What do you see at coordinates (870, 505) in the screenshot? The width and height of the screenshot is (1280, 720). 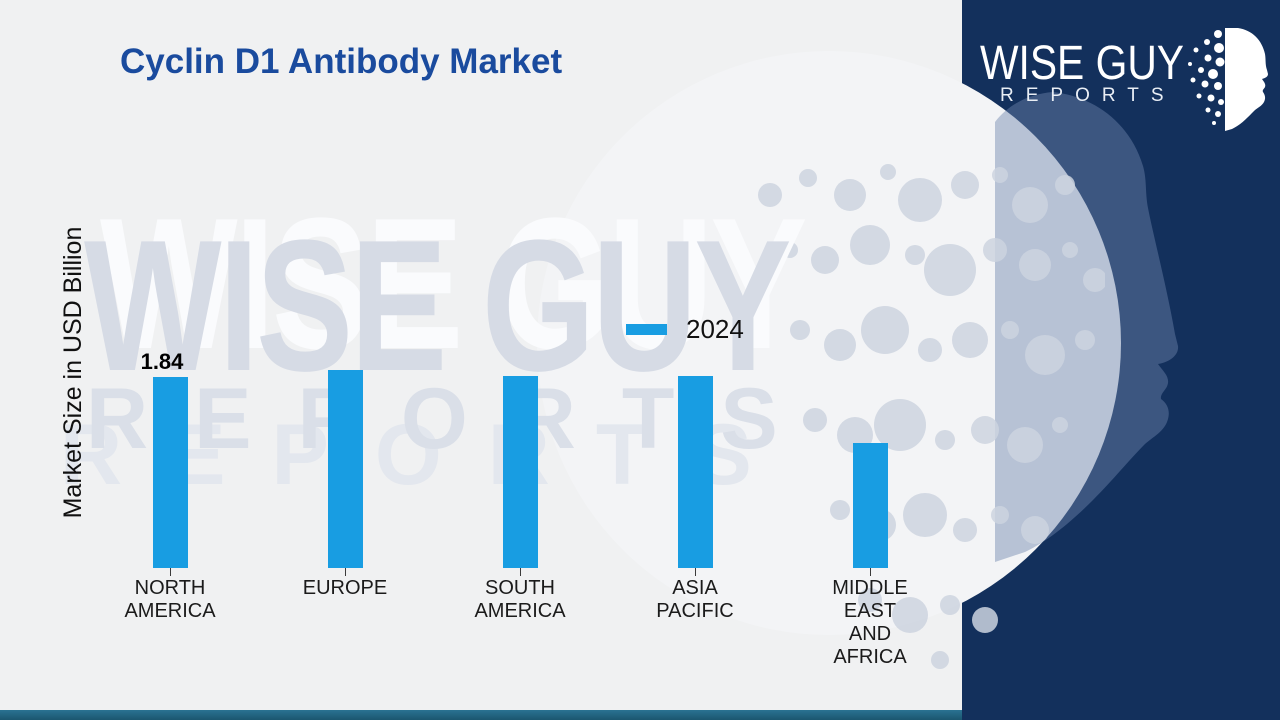 I see `bar-middle` at bounding box center [870, 505].